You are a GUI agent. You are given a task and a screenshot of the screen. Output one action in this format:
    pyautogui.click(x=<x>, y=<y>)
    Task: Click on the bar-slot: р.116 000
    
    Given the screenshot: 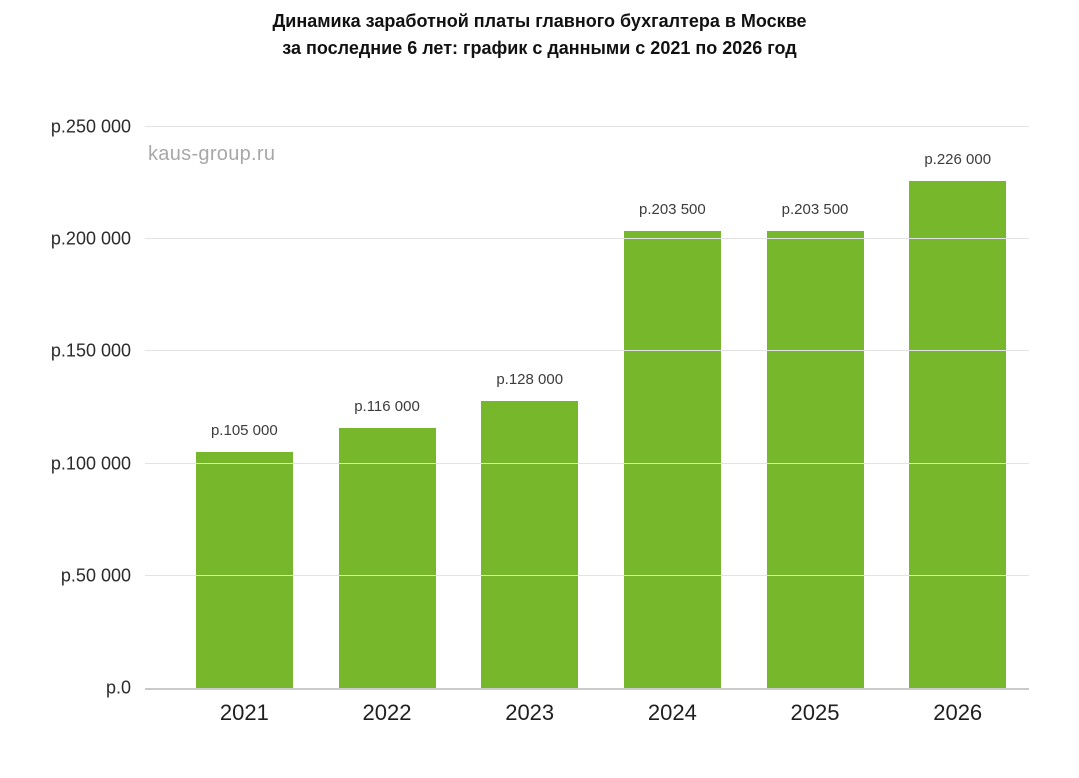 What is the action you would take?
    pyautogui.click(x=387, y=407)
    